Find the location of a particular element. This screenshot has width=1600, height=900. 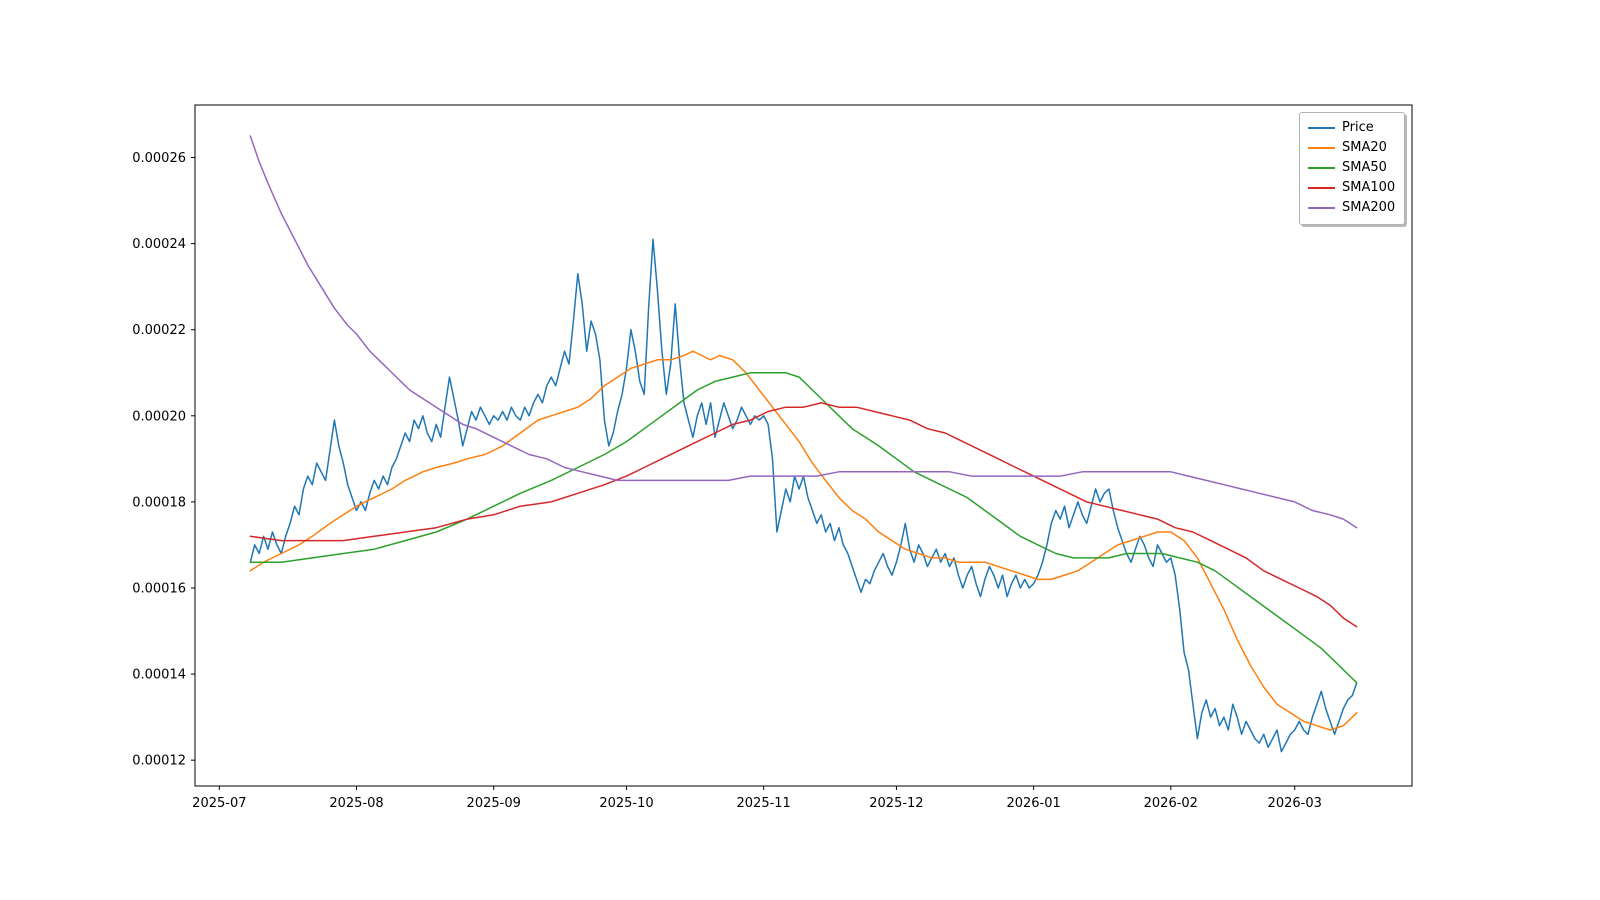

y-tick-label: 0.00020 is located at coordinates (159, 416).